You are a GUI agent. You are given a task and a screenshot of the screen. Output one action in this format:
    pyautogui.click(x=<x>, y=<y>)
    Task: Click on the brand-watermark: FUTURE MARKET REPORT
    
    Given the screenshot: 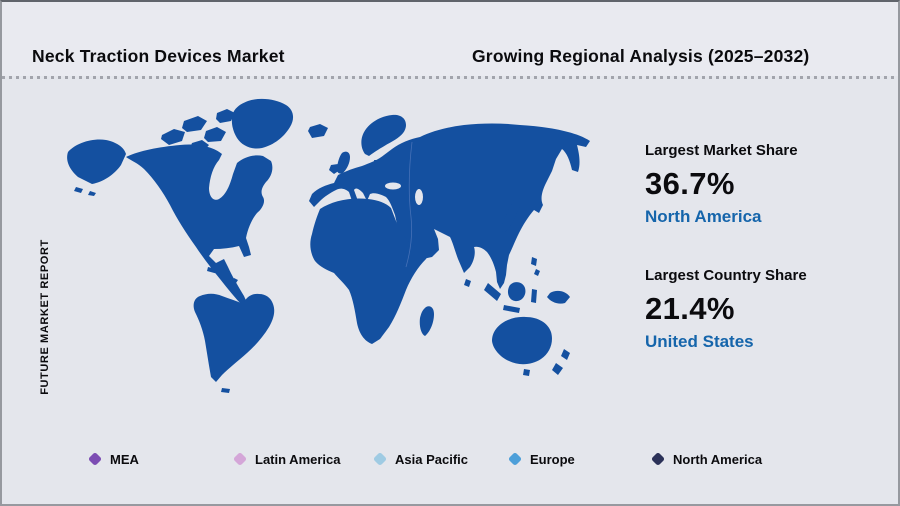 What is the action you would take?
    pyautogui.click(x=45, y=317)
    